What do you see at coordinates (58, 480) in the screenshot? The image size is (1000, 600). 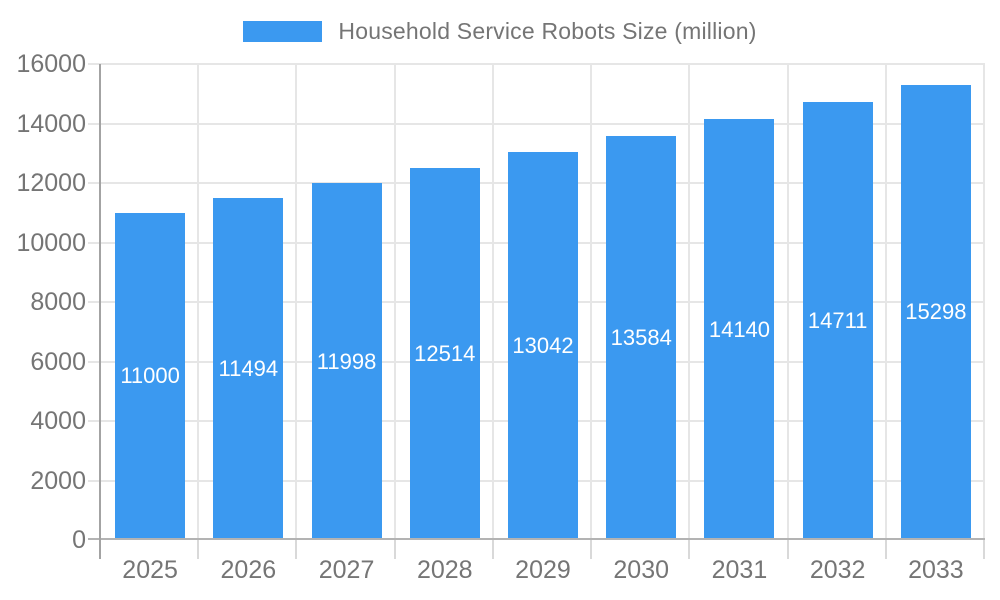 I see `y-tick-label: 2000` at bounding box center [58, 480].